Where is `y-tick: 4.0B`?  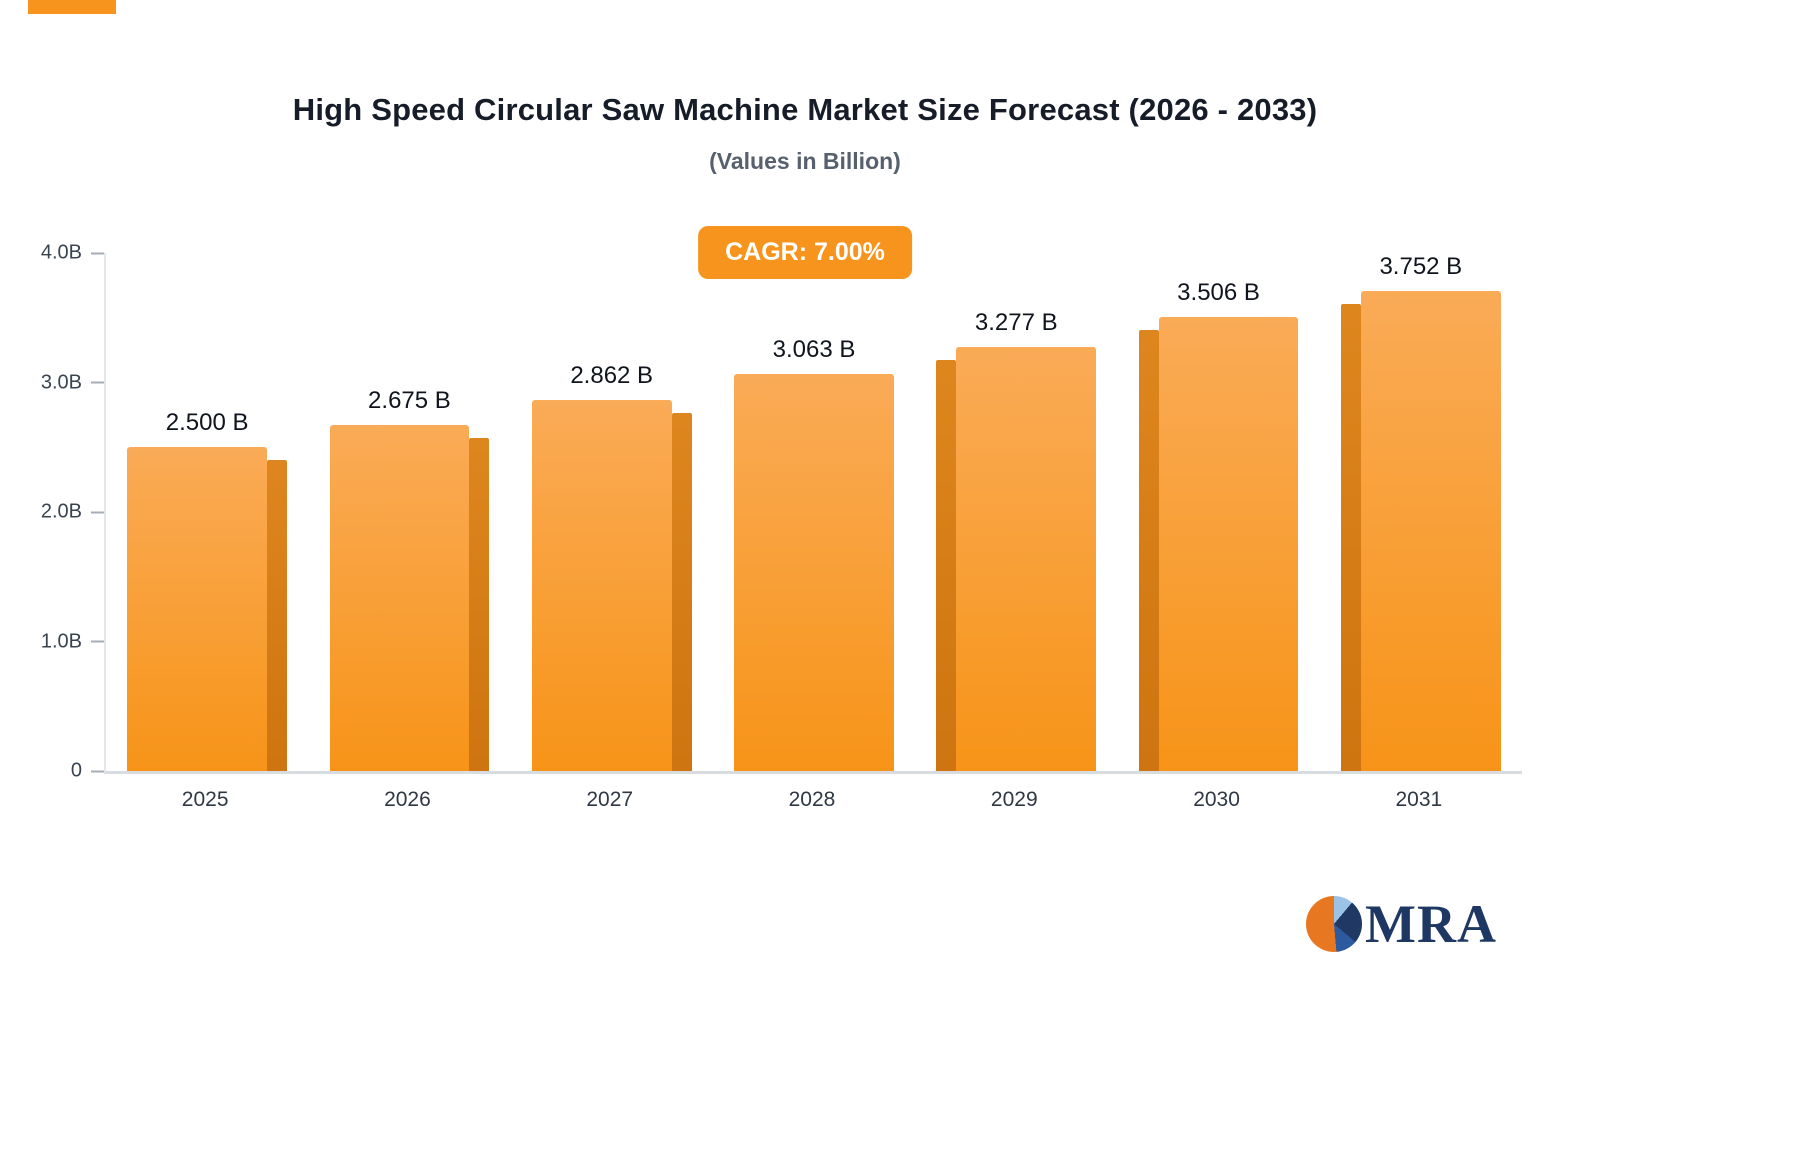
y-tick: 4.0B is located at coordinates (72, 253).